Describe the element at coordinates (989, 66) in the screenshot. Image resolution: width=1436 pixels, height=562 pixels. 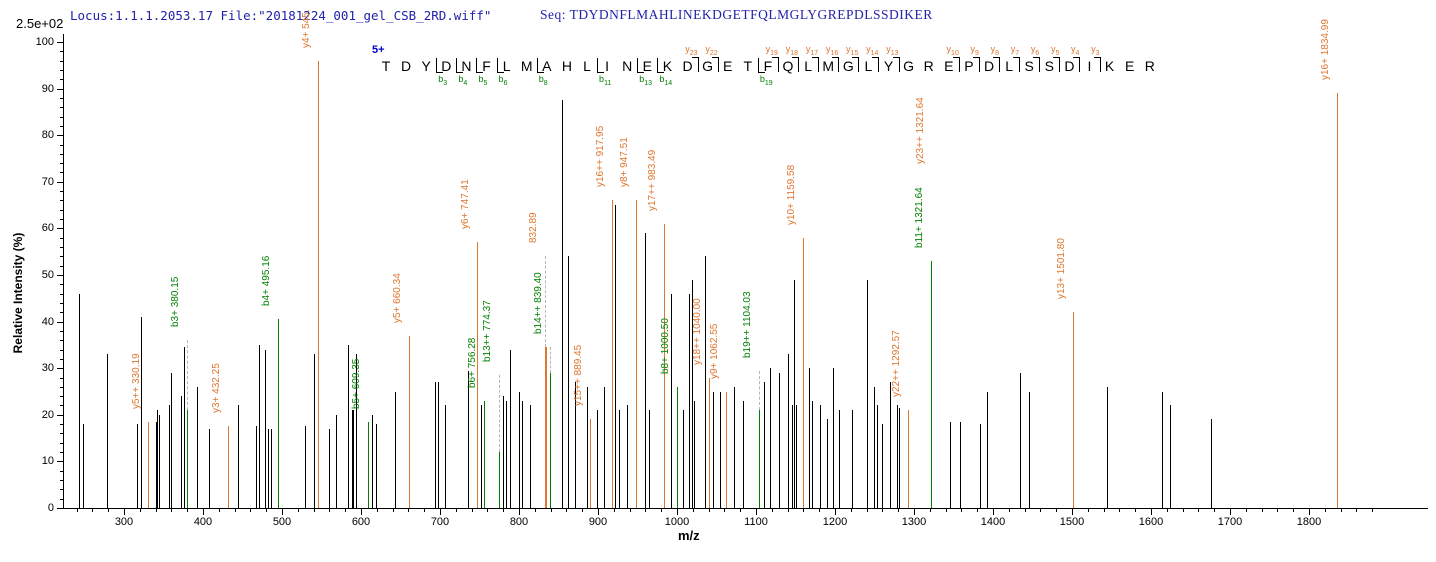
I see `residue-letter: D` at that location.